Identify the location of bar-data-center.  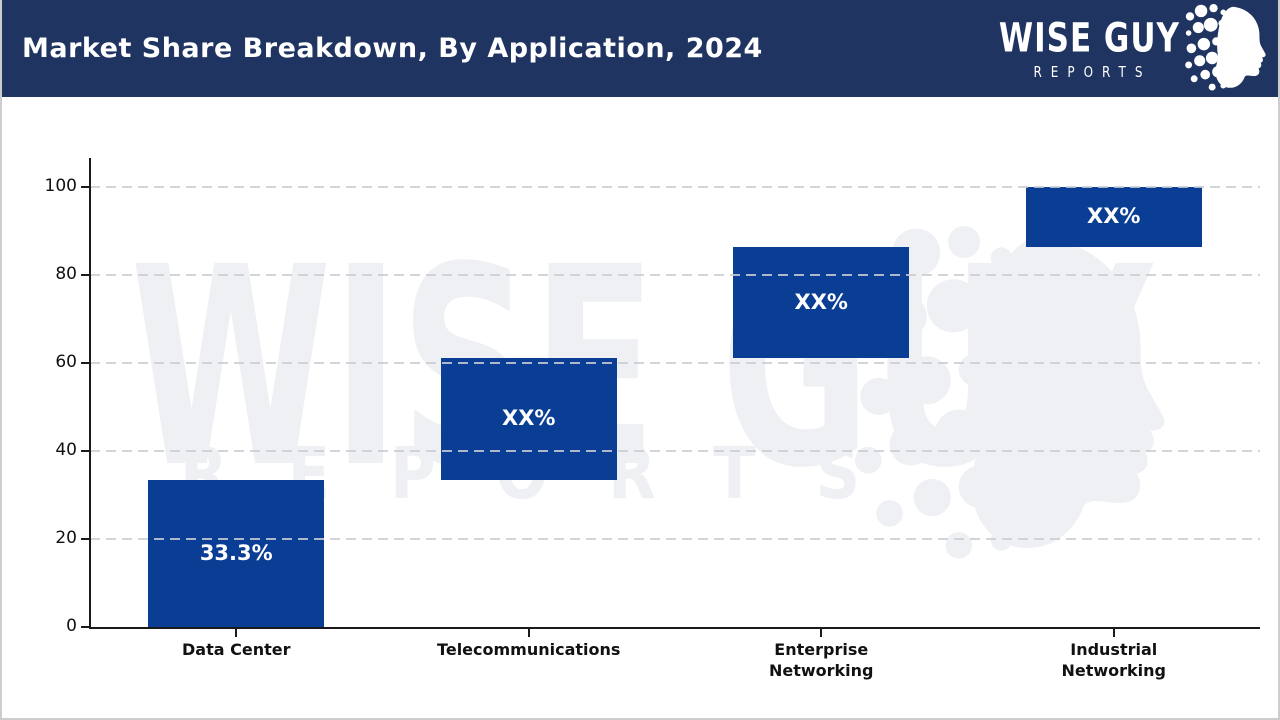
(236, 553).